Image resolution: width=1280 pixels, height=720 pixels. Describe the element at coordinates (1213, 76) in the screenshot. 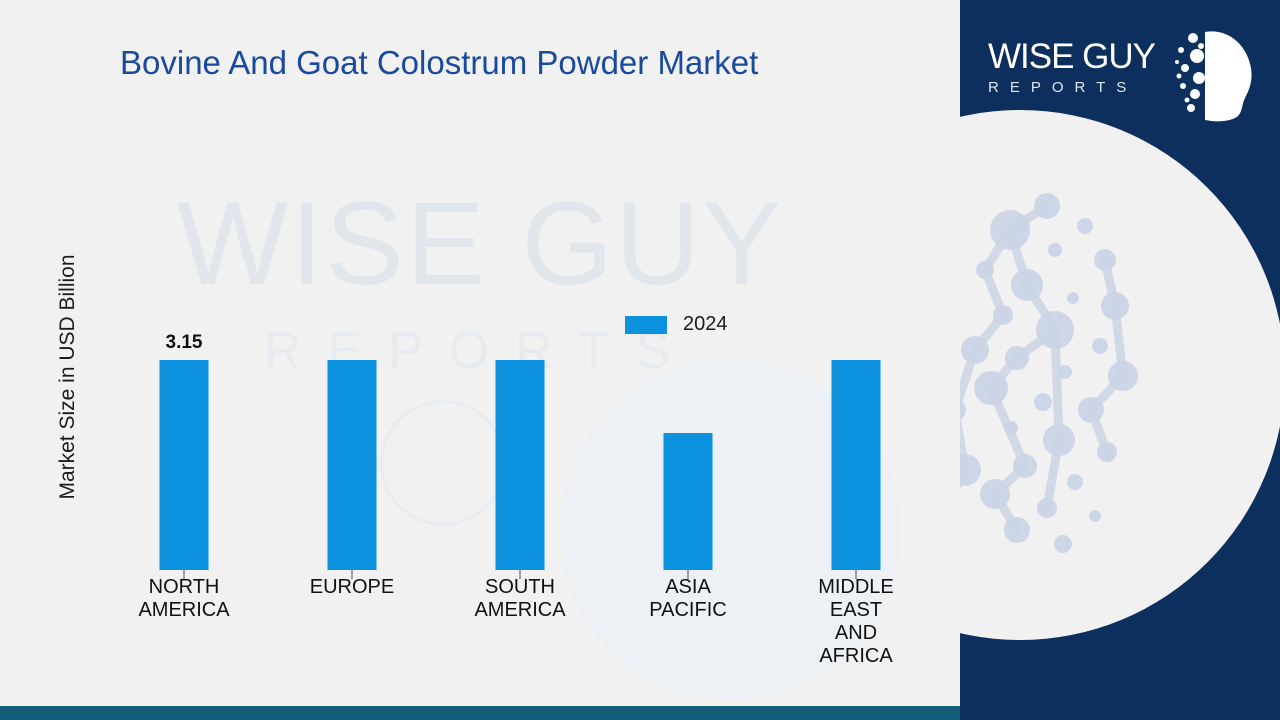

I see `logo-head-icon` at that location.